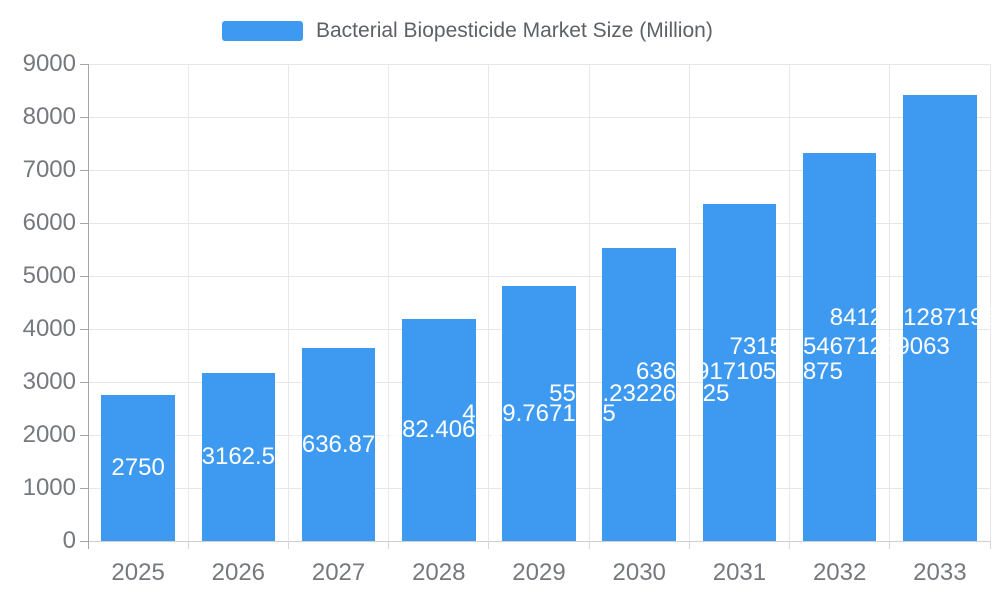 This screenshot has height=600, width=1000. Describe the element at coordinates (639, 572) in the screenshot. I see `x-axis-category-label: 2030` at that location.